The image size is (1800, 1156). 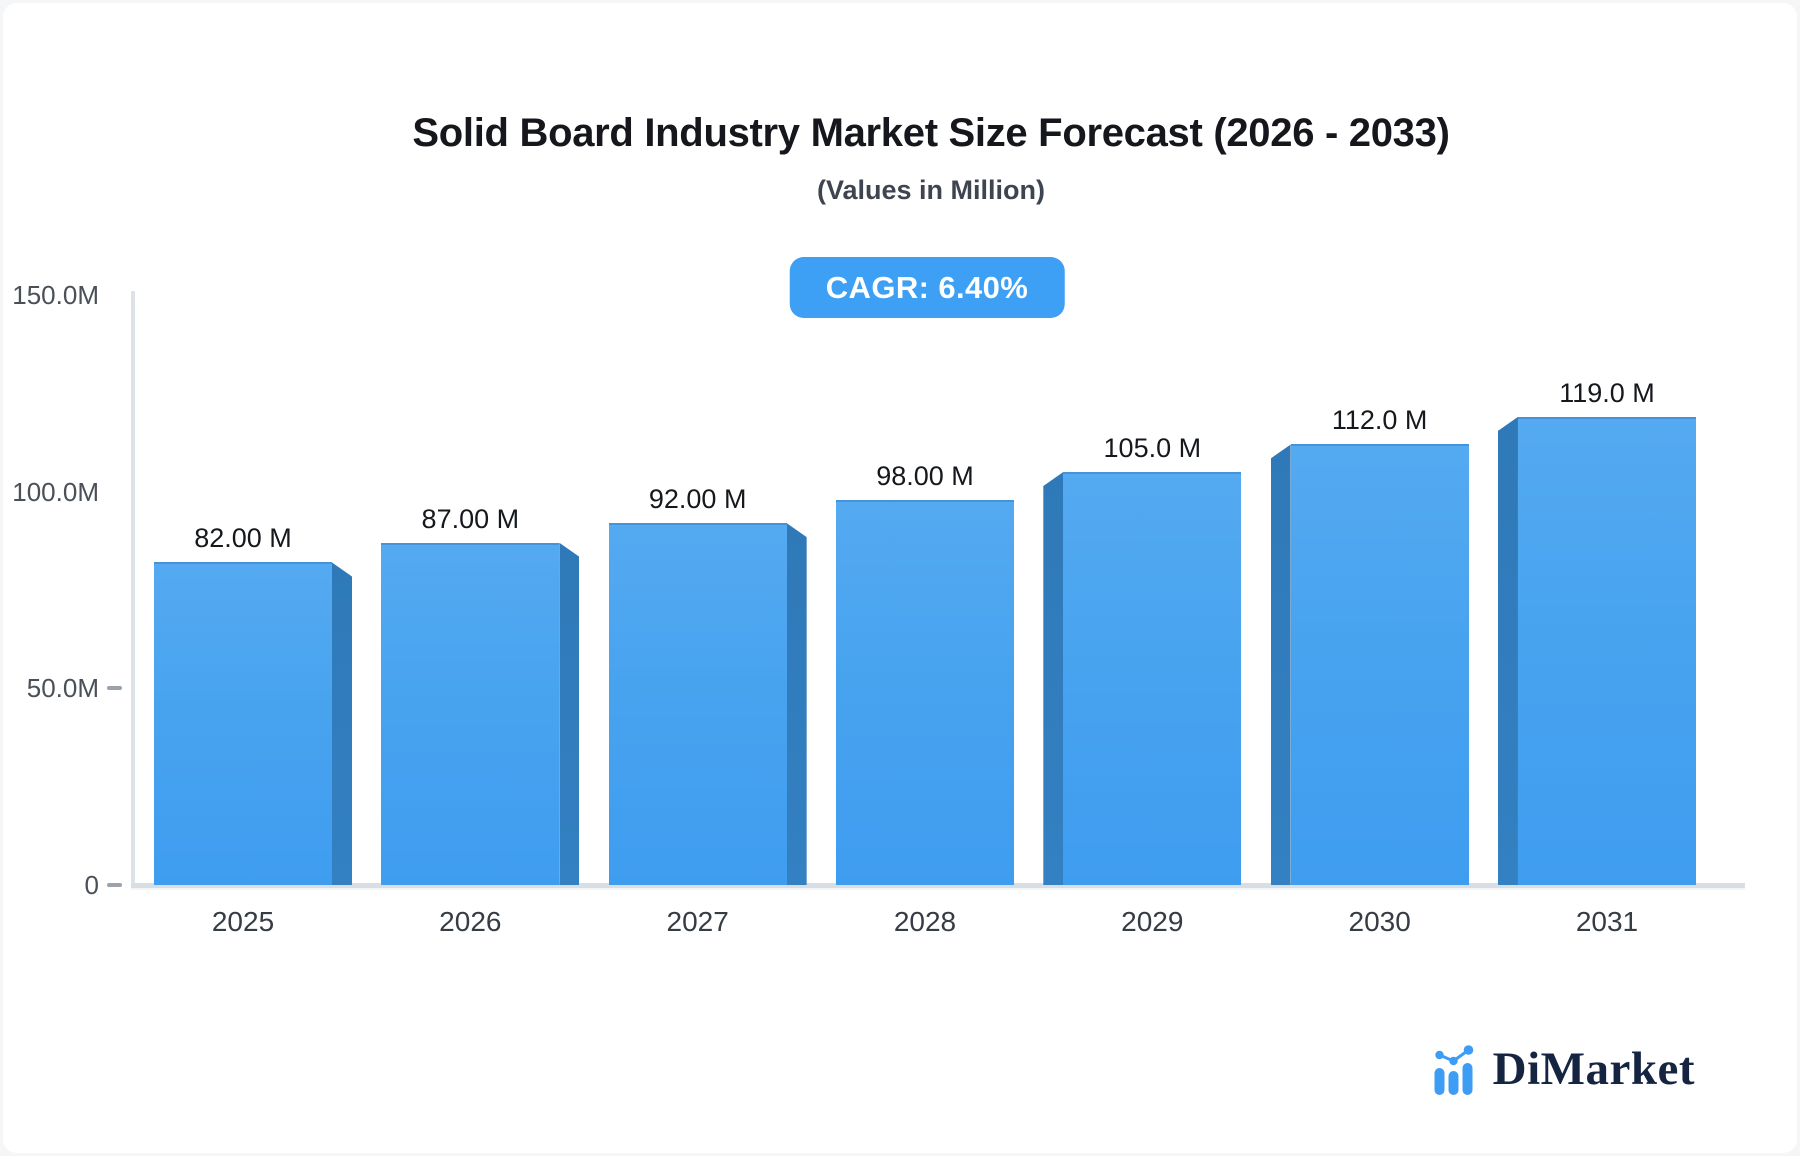 I want to click on bar-value-label: 92.00 M, so click(x=697, y=499).